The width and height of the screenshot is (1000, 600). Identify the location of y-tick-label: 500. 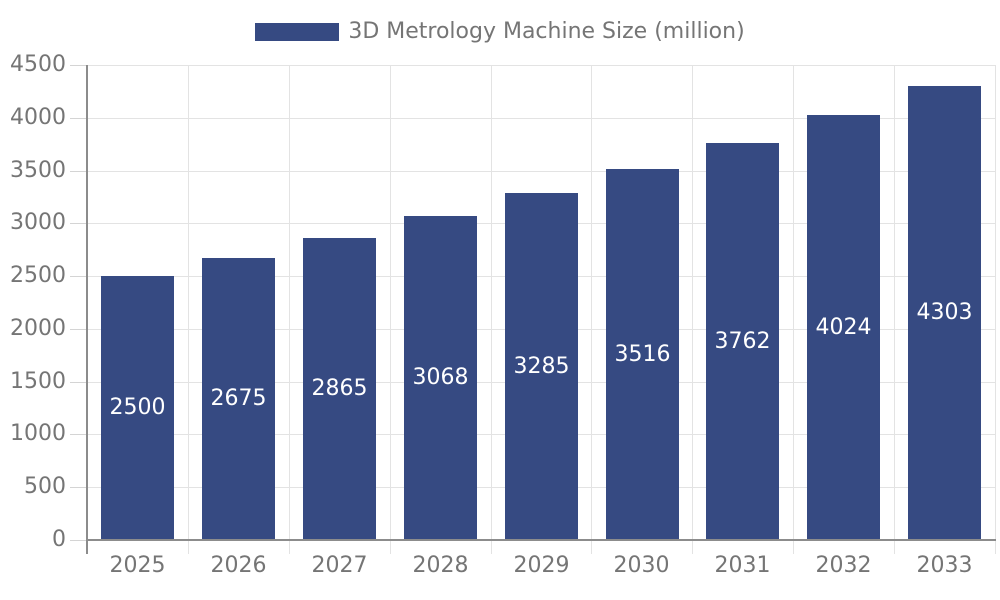
(45, 486).